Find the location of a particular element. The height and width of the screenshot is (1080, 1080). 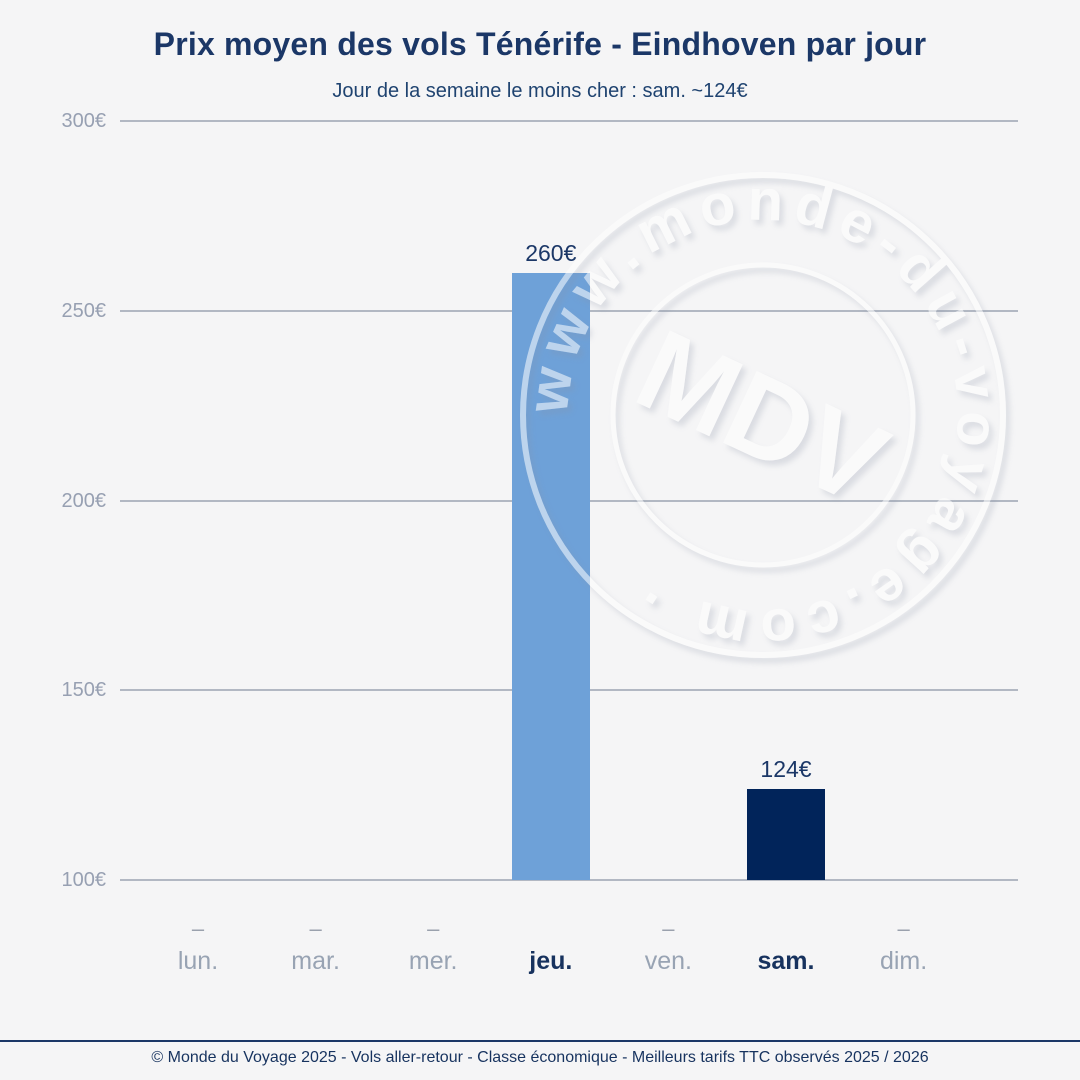

x-axis-label-lun: lun. is located at coordinates (198, 961).